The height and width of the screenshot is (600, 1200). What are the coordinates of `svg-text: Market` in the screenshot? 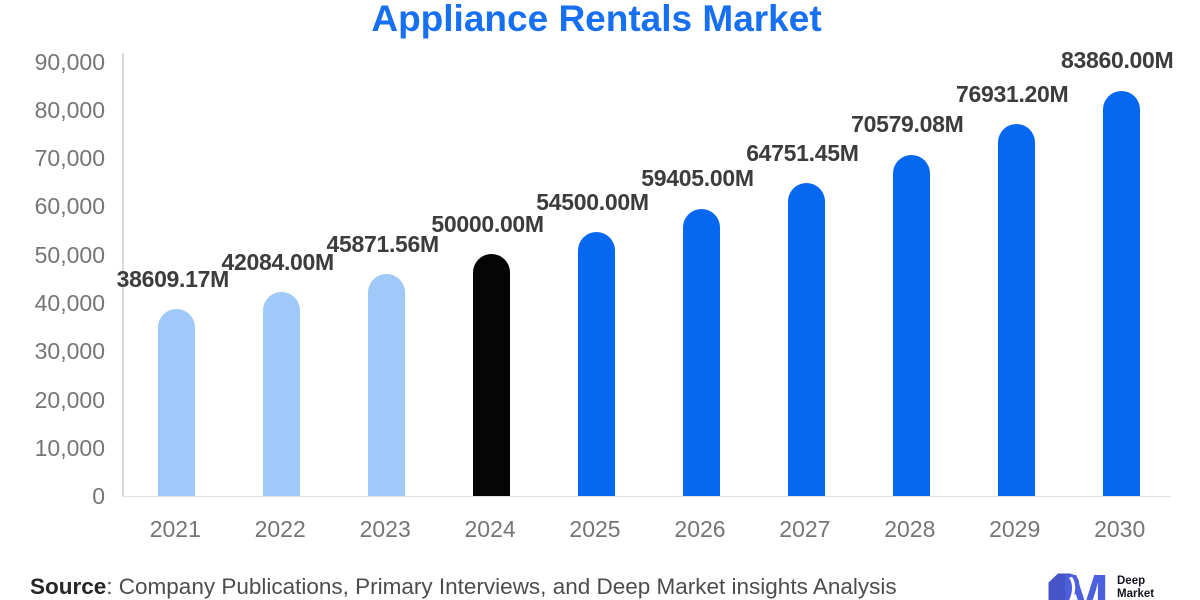 It's located at (1135, 594).